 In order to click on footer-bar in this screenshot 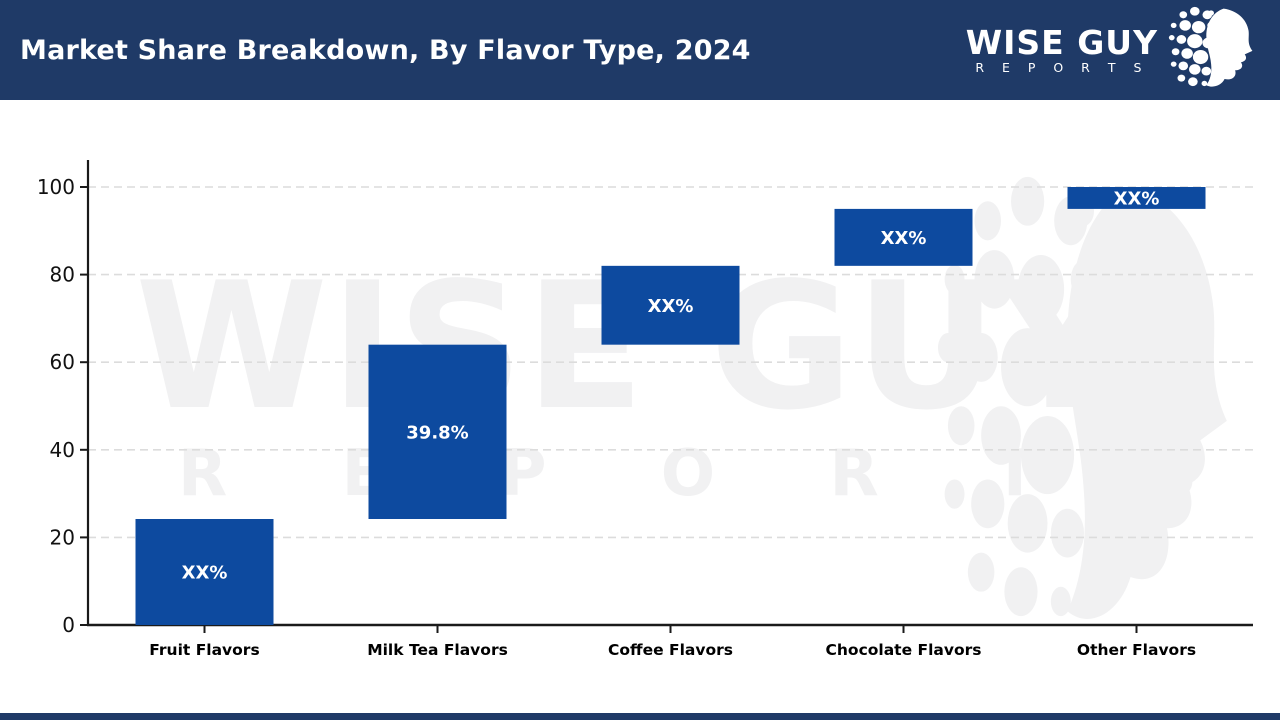, I will do `click(640, 716)`.